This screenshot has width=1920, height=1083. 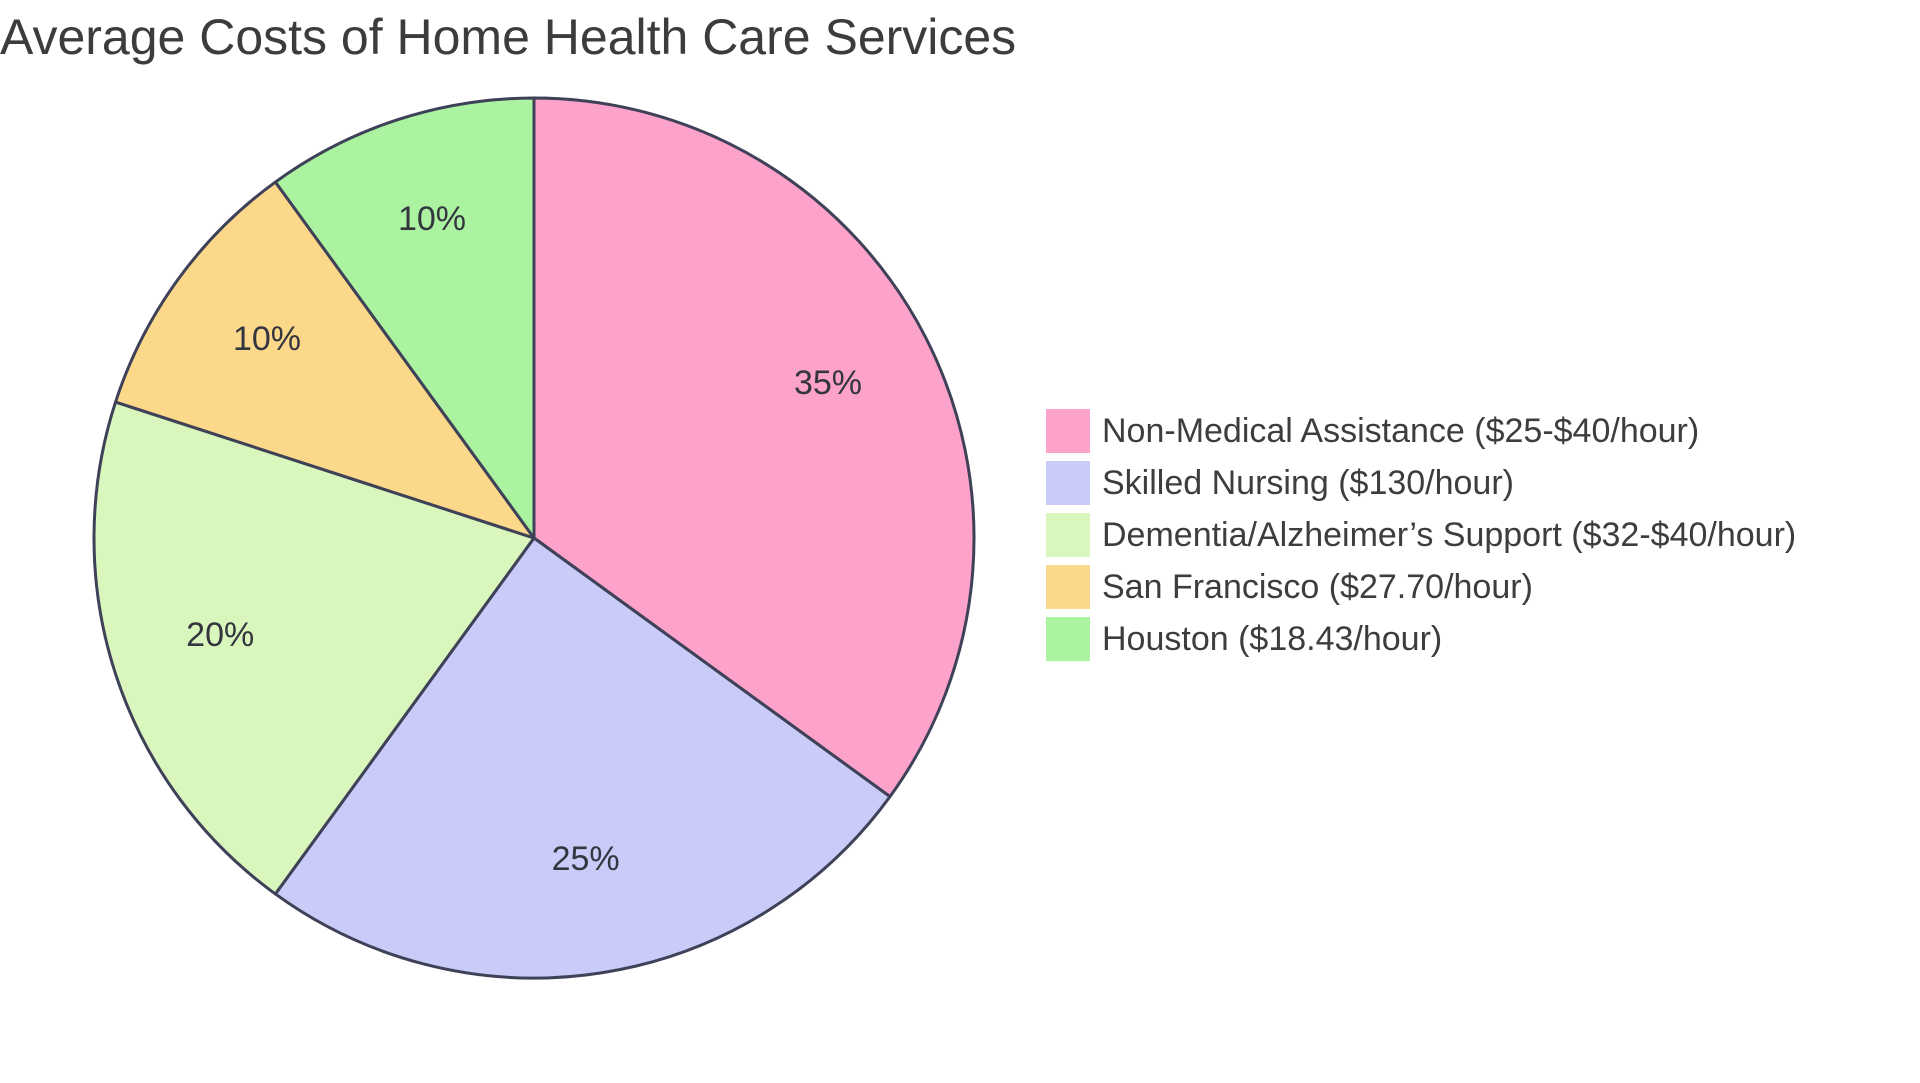 I want to click on legend-label-skilled-nursing: Skilled Nursing ($130/hour), so click(x=1308, y=482).